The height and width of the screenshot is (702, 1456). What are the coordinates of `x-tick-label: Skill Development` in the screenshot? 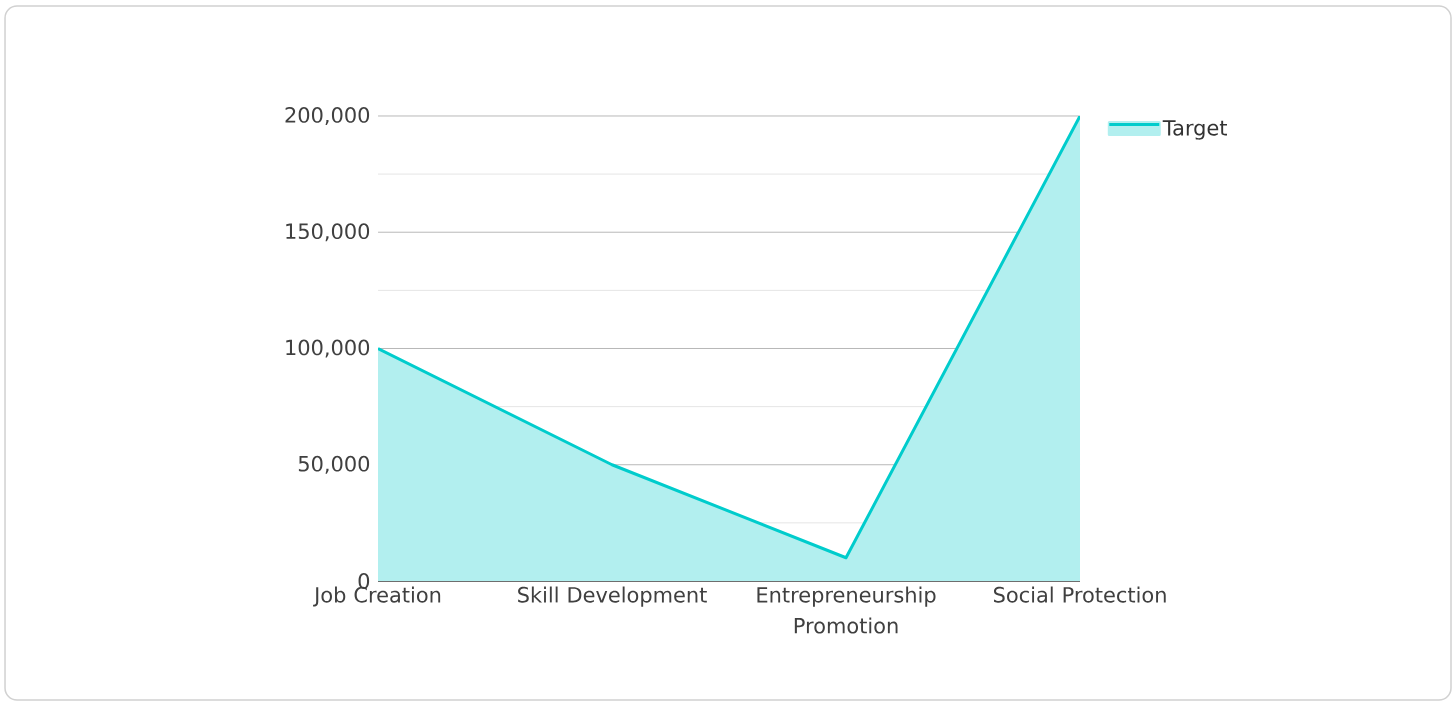 It's located at (612, 596).